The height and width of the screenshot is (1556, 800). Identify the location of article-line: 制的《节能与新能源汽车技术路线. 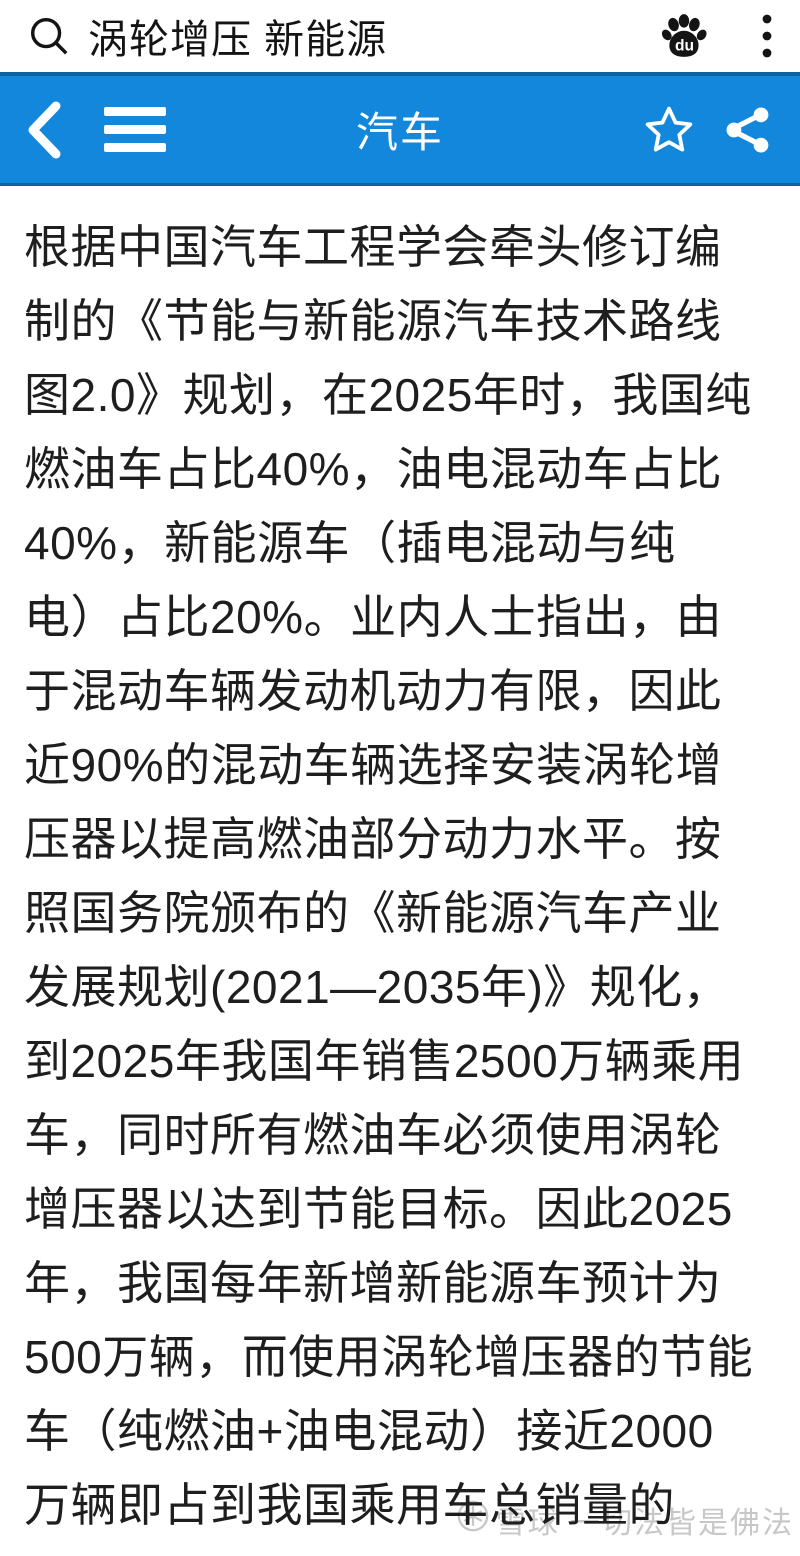
(373, 321).